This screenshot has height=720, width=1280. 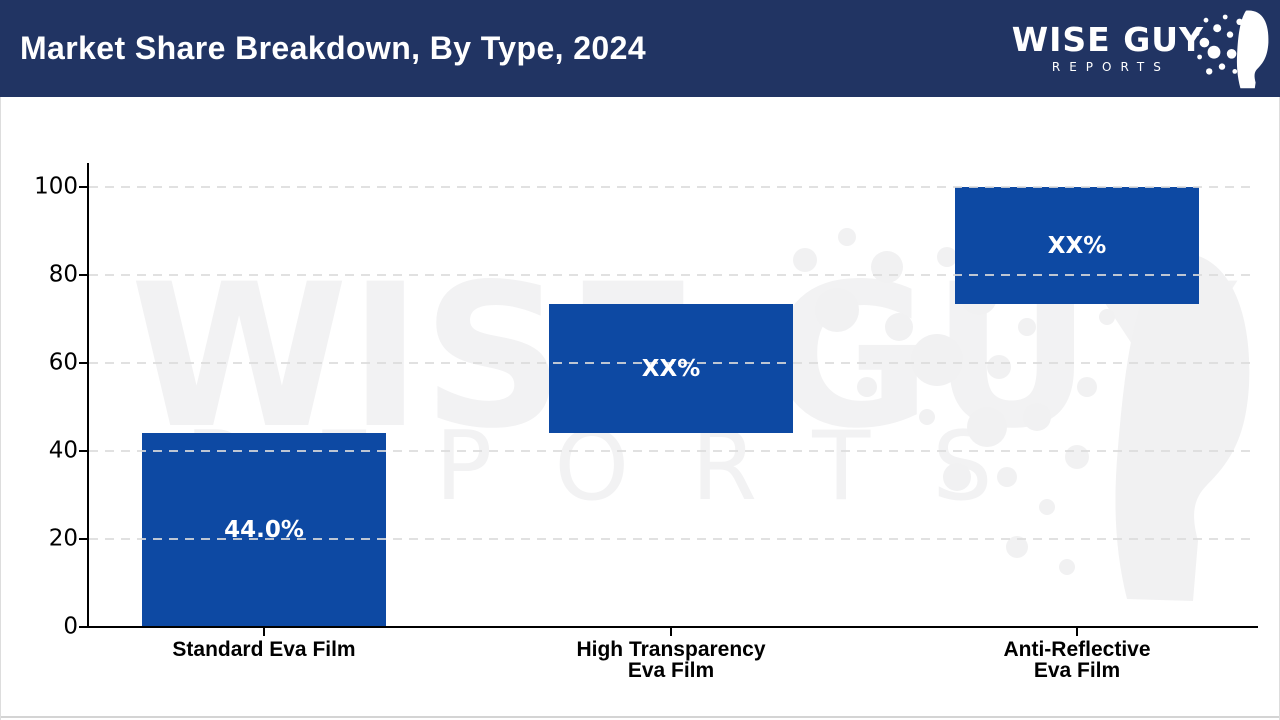 I want to click on brand-subtitle: REPORTS, so click(x=1110, y=67).